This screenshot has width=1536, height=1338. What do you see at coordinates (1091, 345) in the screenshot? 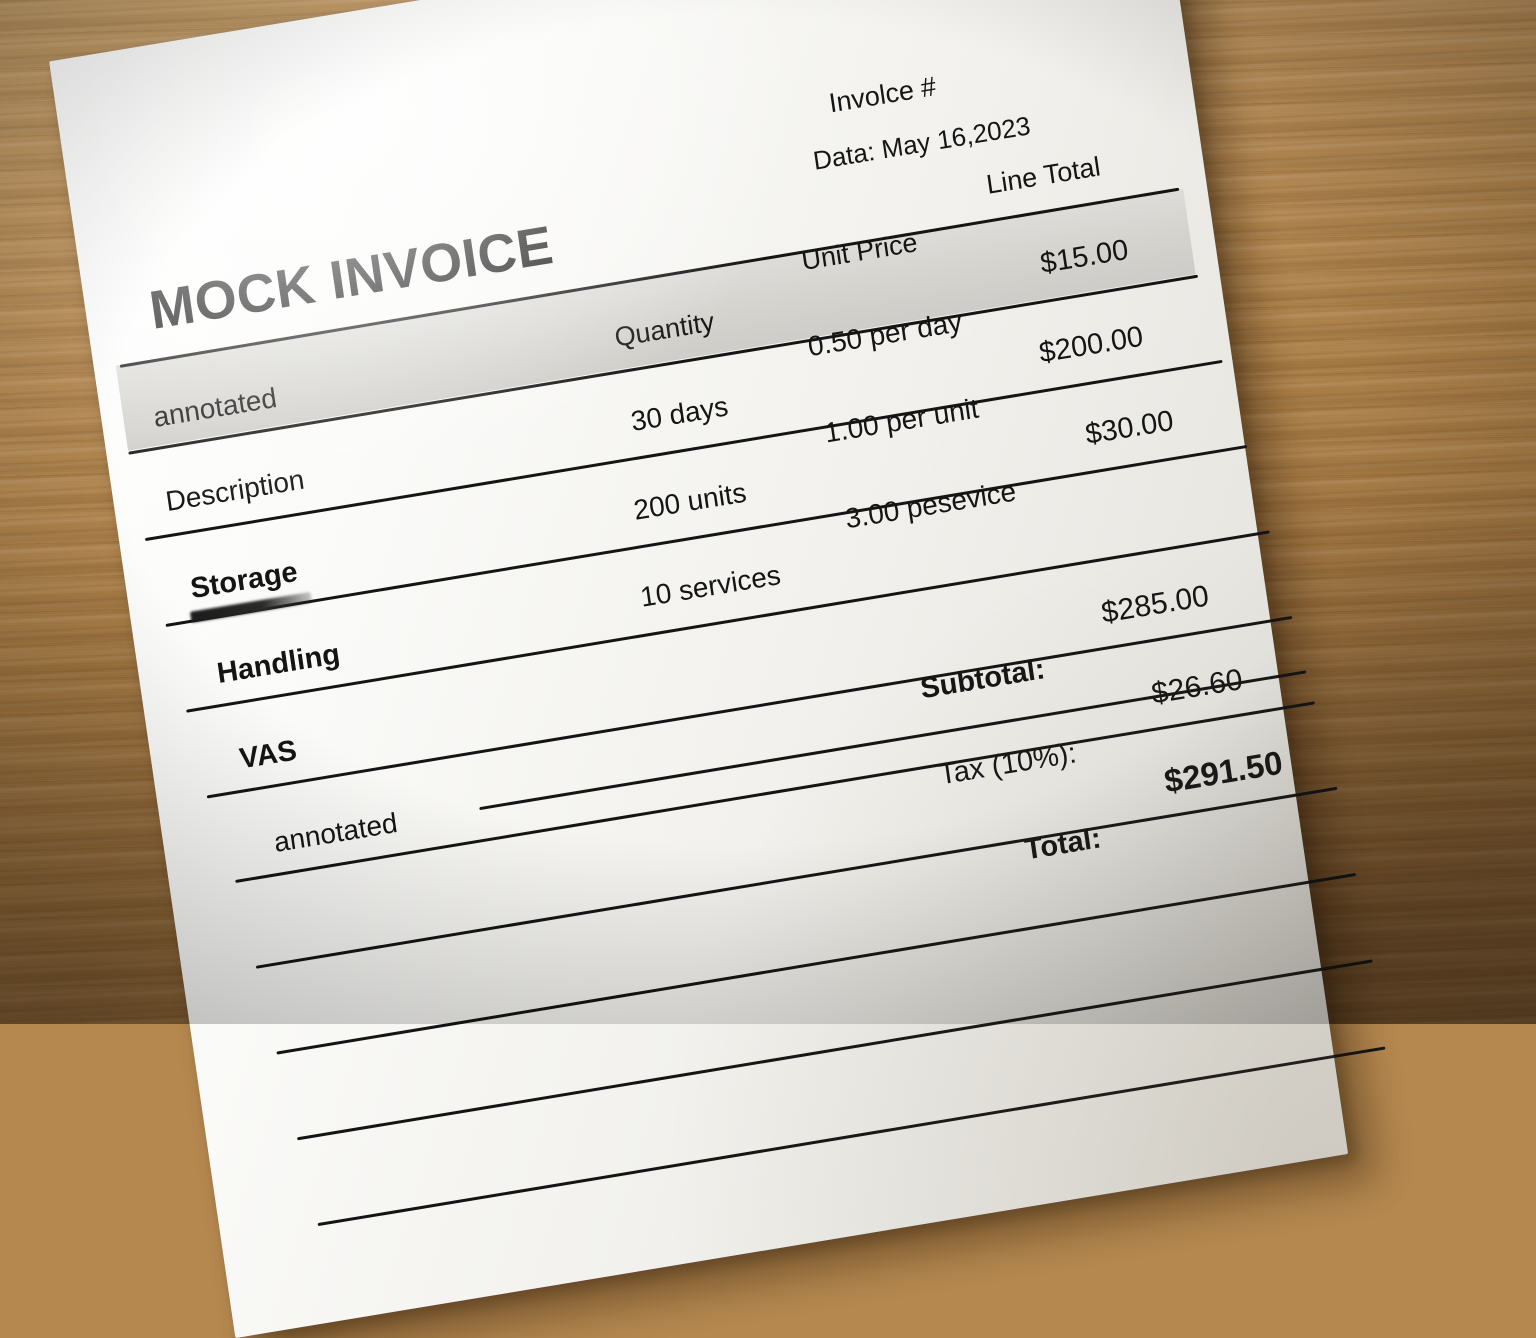
I see `cell-line-total-handling: $200.00` at bounding box center [1091, 345].